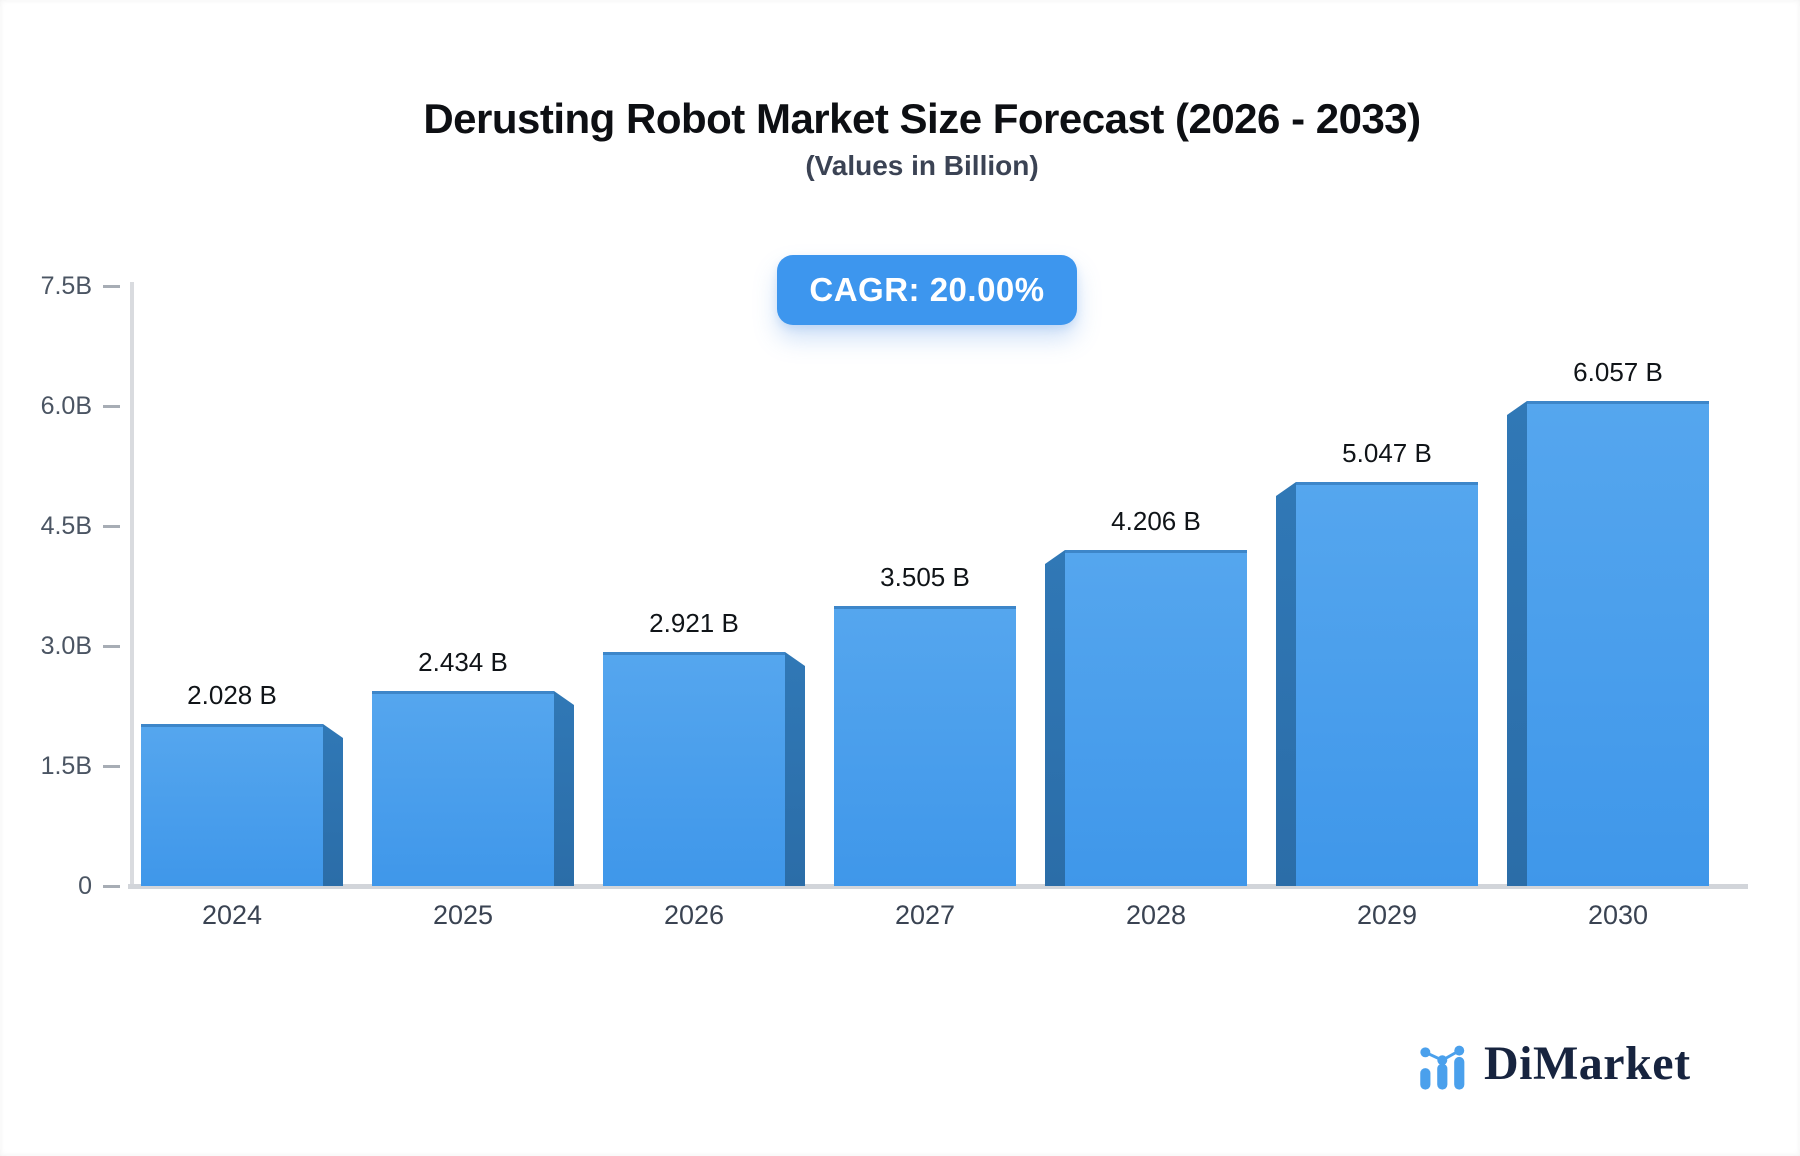 This screenshot has width=1800, height=1156. I want to click on cagr-badge: CAGR: 20.00%, so click(927, 290).